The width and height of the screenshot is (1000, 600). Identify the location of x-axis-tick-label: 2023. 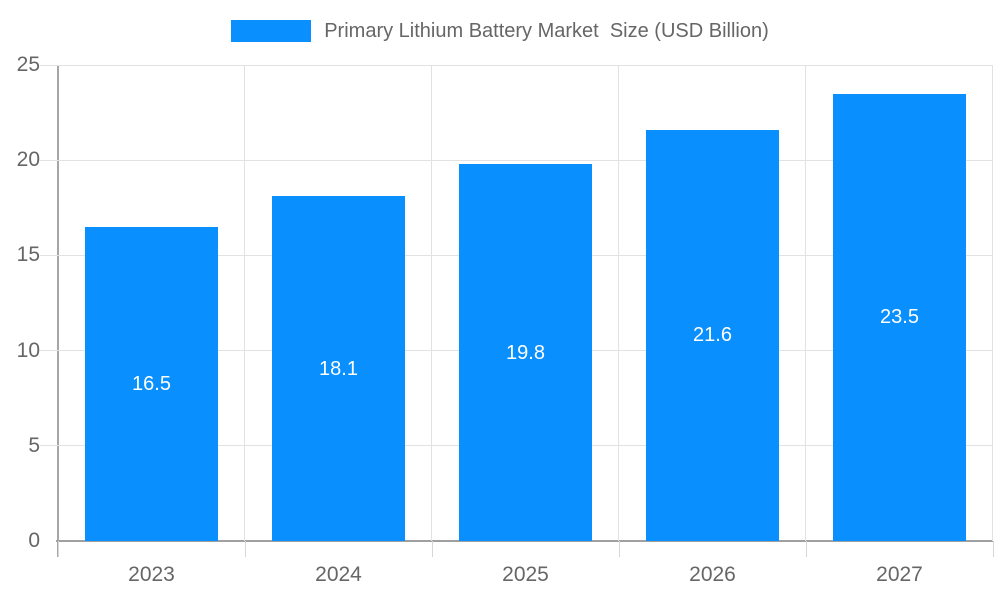
(151, 574).